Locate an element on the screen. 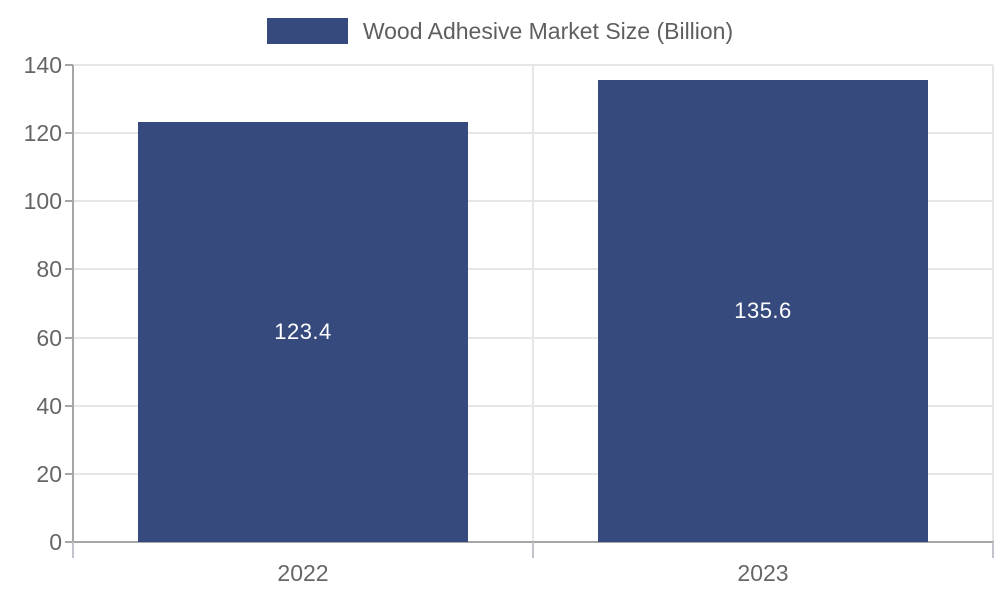 Image resolution: width=1000 pixels, height=600 pixels. y-tick-label: 40 is located at coordinates (49, 406).